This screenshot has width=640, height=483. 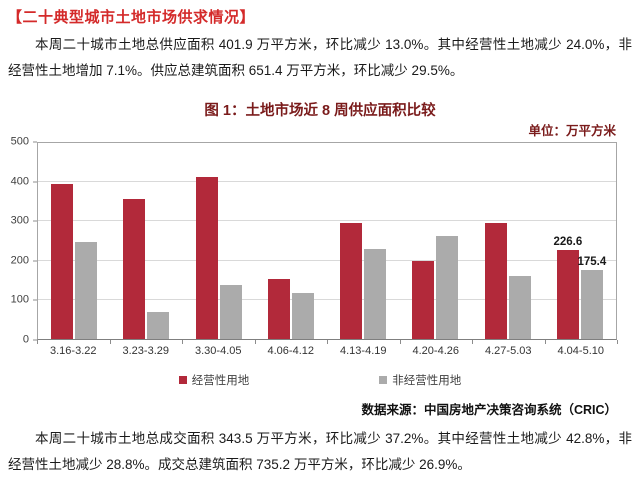 I want to click on legend-label: 经营性用地, so click(x=220, y=381).